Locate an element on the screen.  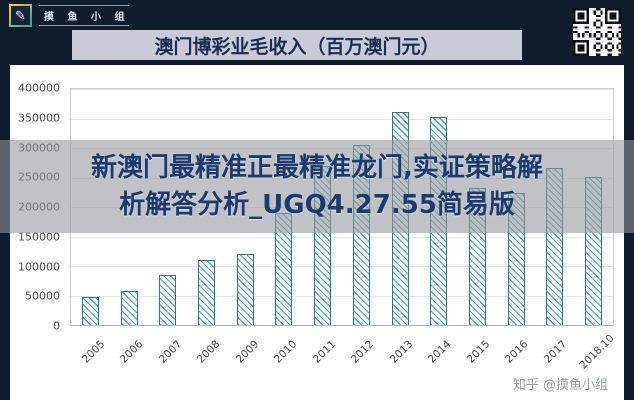
x-tick-slot: 2005 is located at coordinates (89, 355).